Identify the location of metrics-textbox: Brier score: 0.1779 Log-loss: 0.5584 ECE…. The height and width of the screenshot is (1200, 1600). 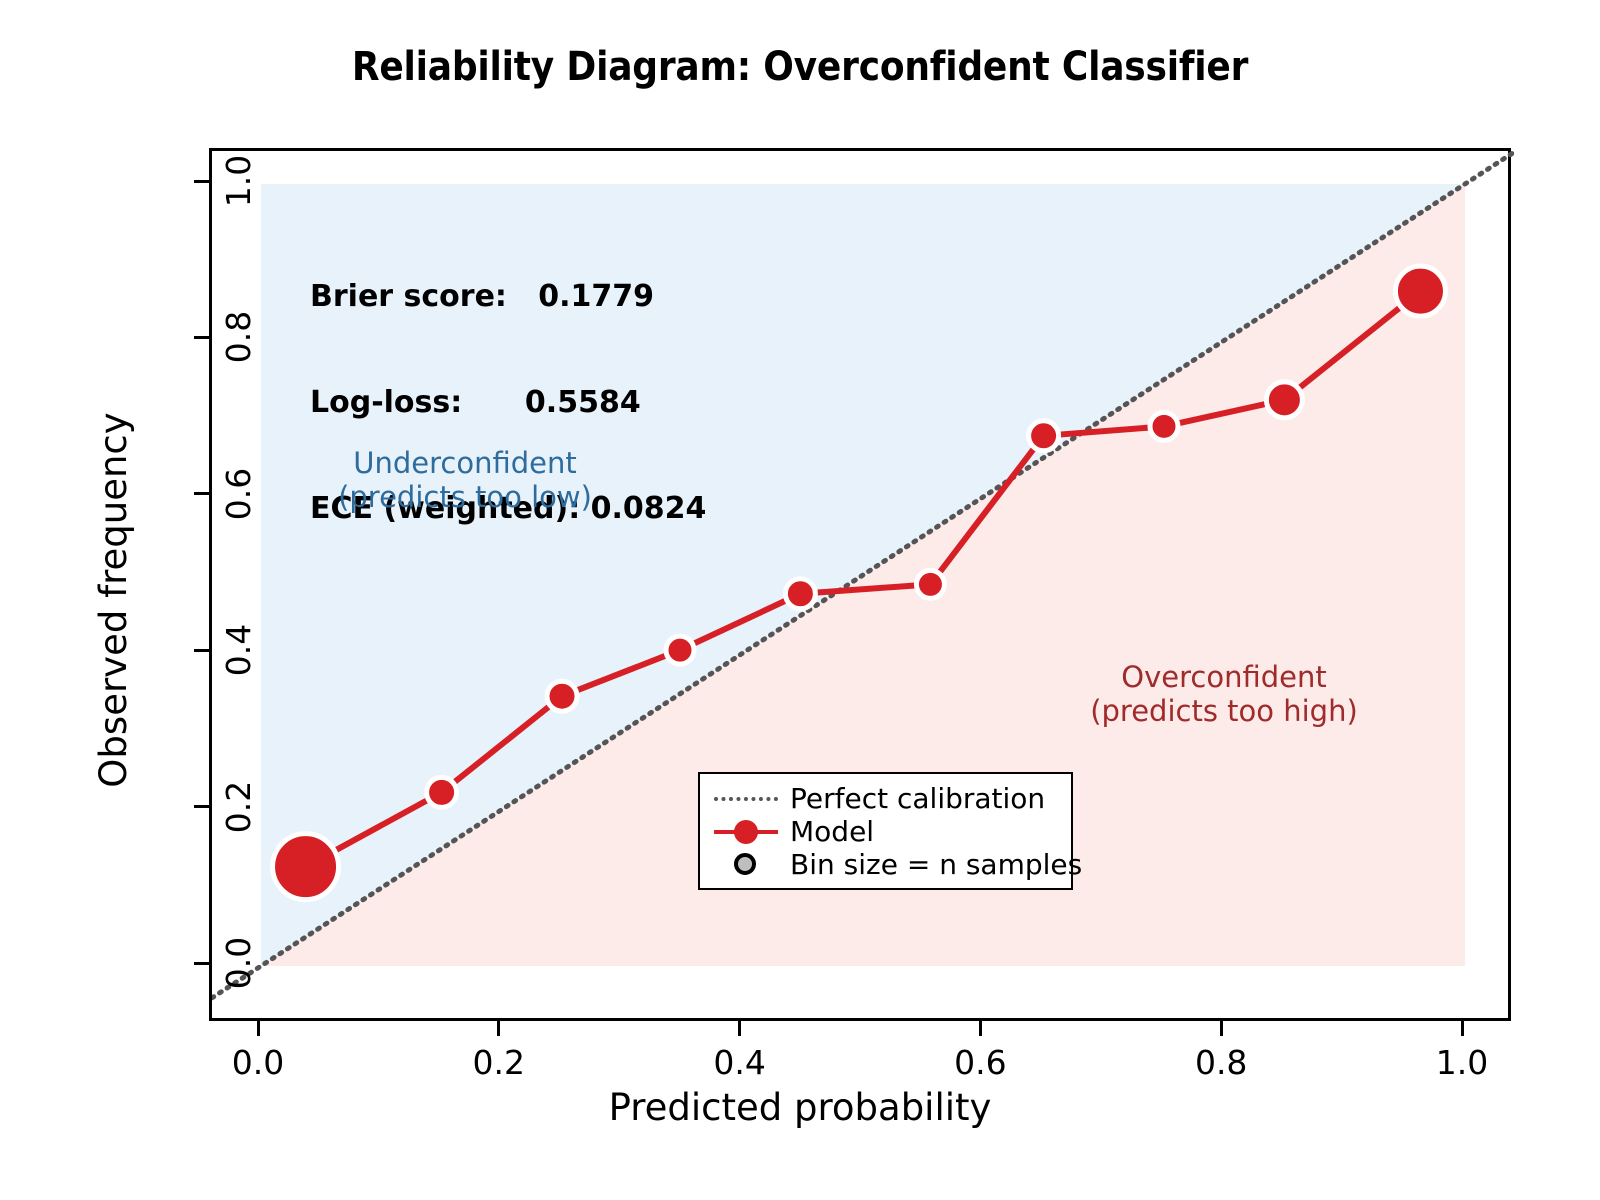
(508, 402).